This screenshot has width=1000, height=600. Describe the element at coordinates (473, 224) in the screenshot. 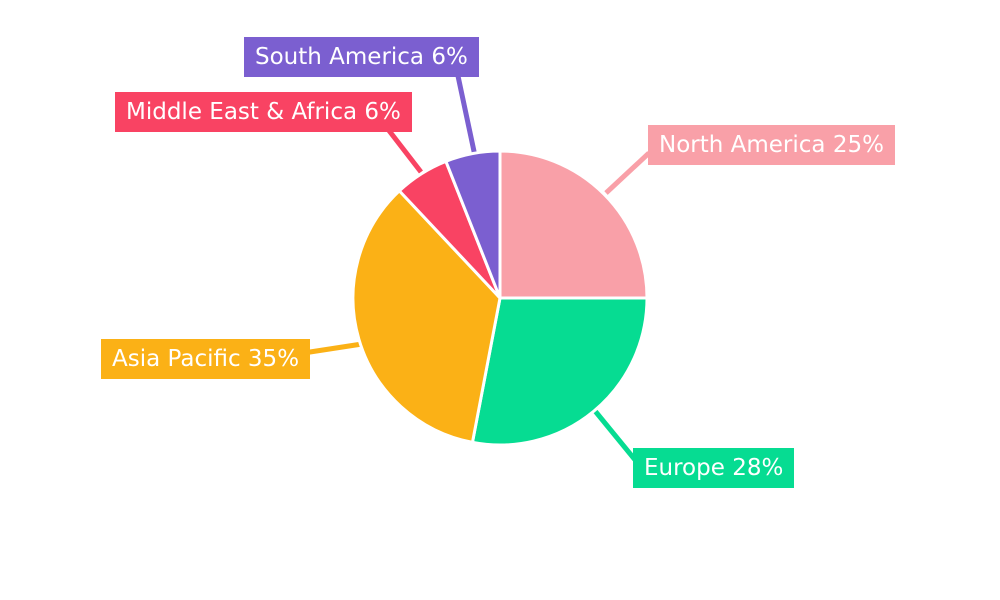

I see `pie-slice-south-america` at that location.